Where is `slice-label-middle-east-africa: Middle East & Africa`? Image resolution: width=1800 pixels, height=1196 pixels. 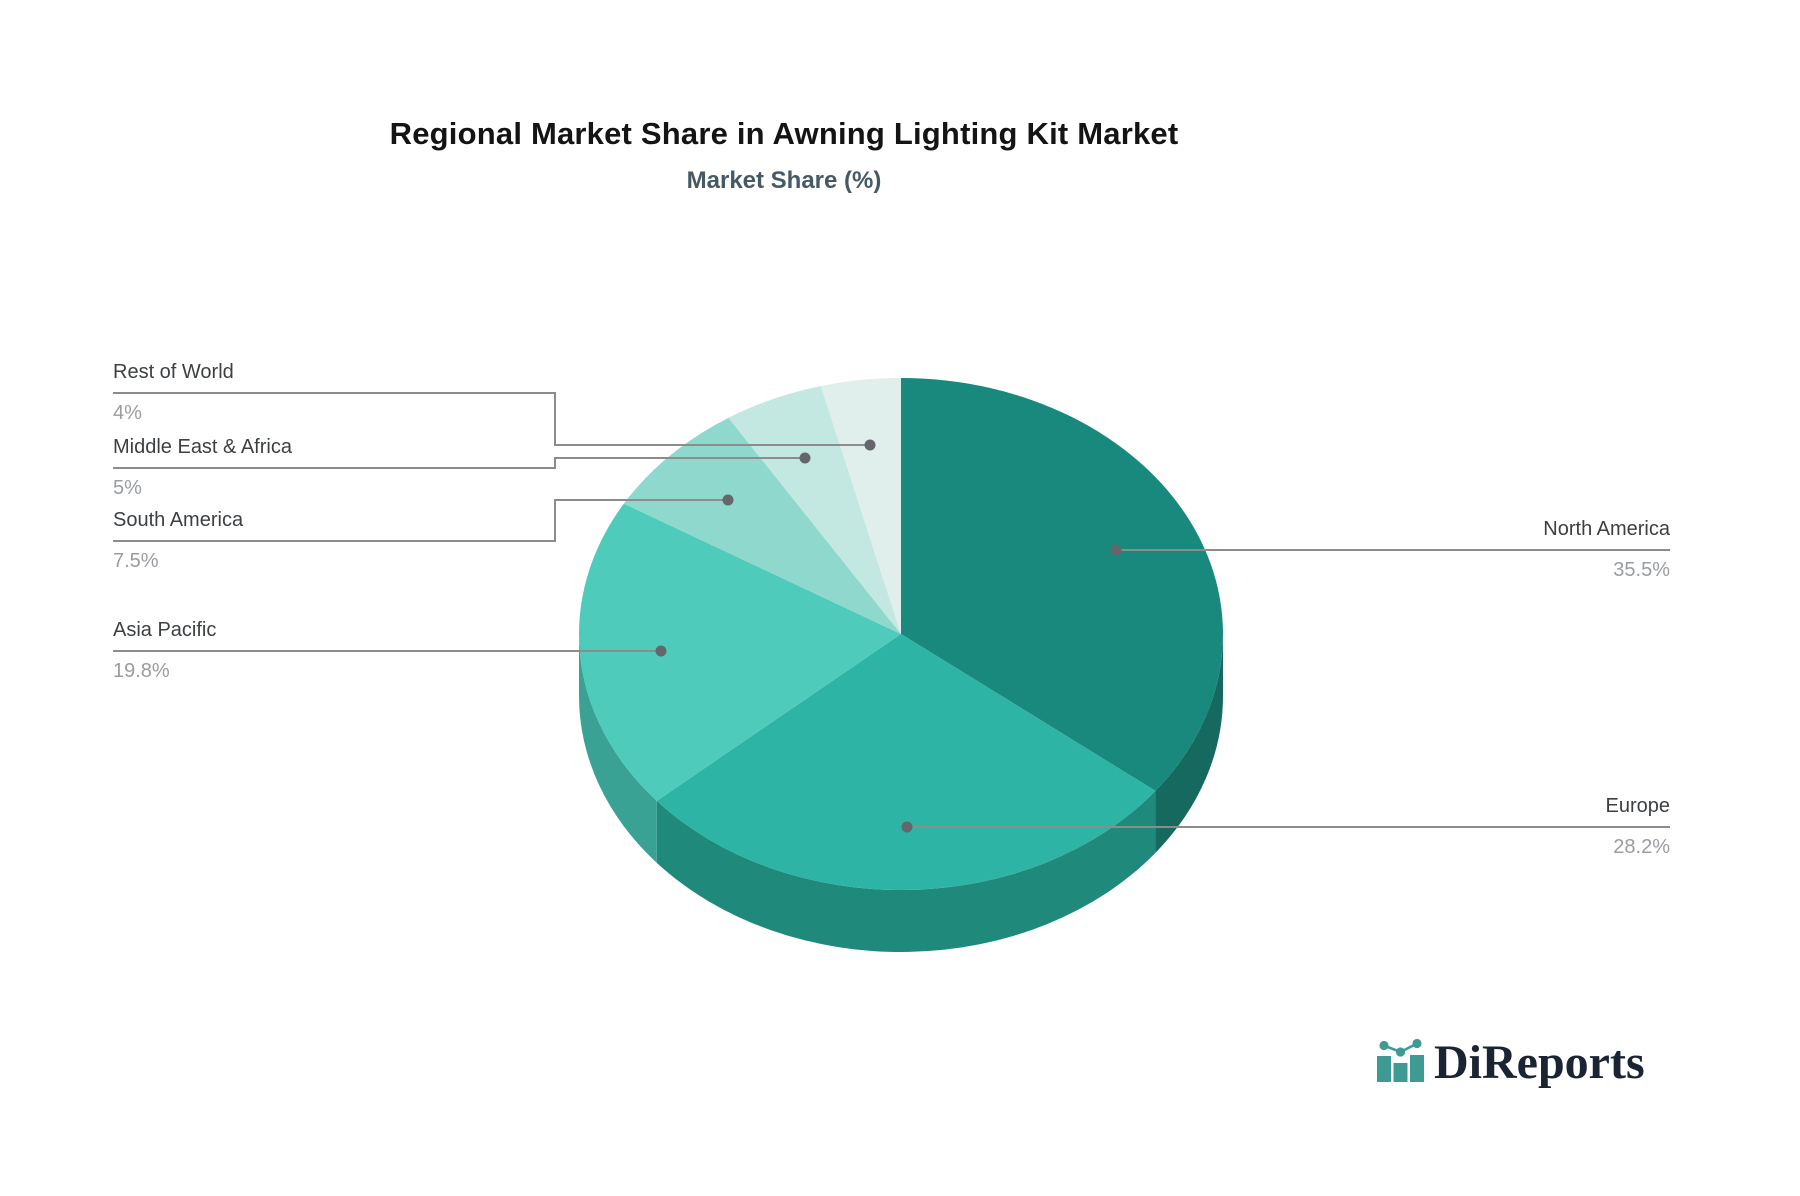
slice-label-middle-east-africa: Middle East & Africa is located at coordinates (202, 447).